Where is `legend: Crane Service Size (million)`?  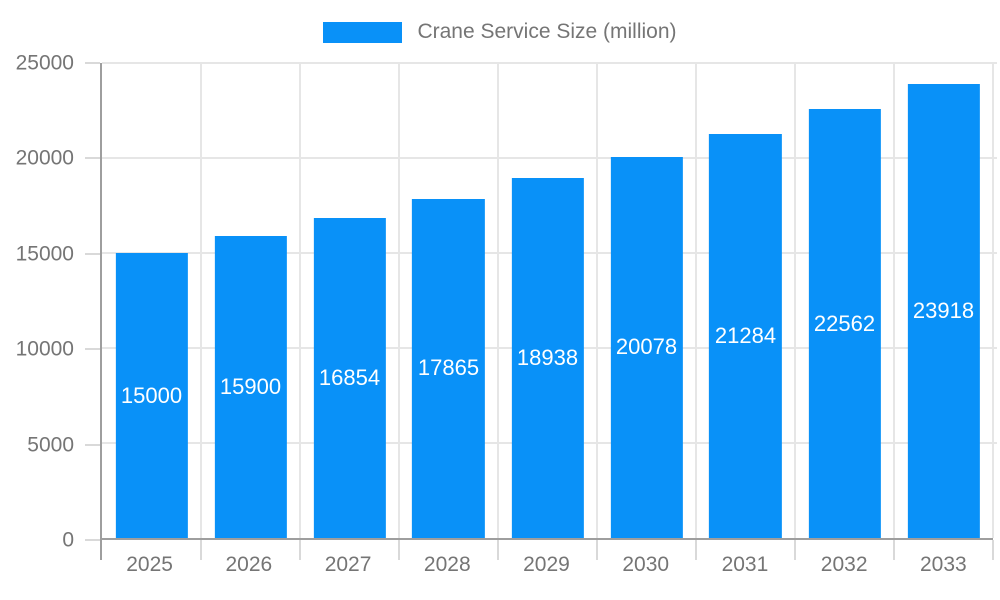 legend: Crane Service Size (million) is located at coordinates (500, 32).